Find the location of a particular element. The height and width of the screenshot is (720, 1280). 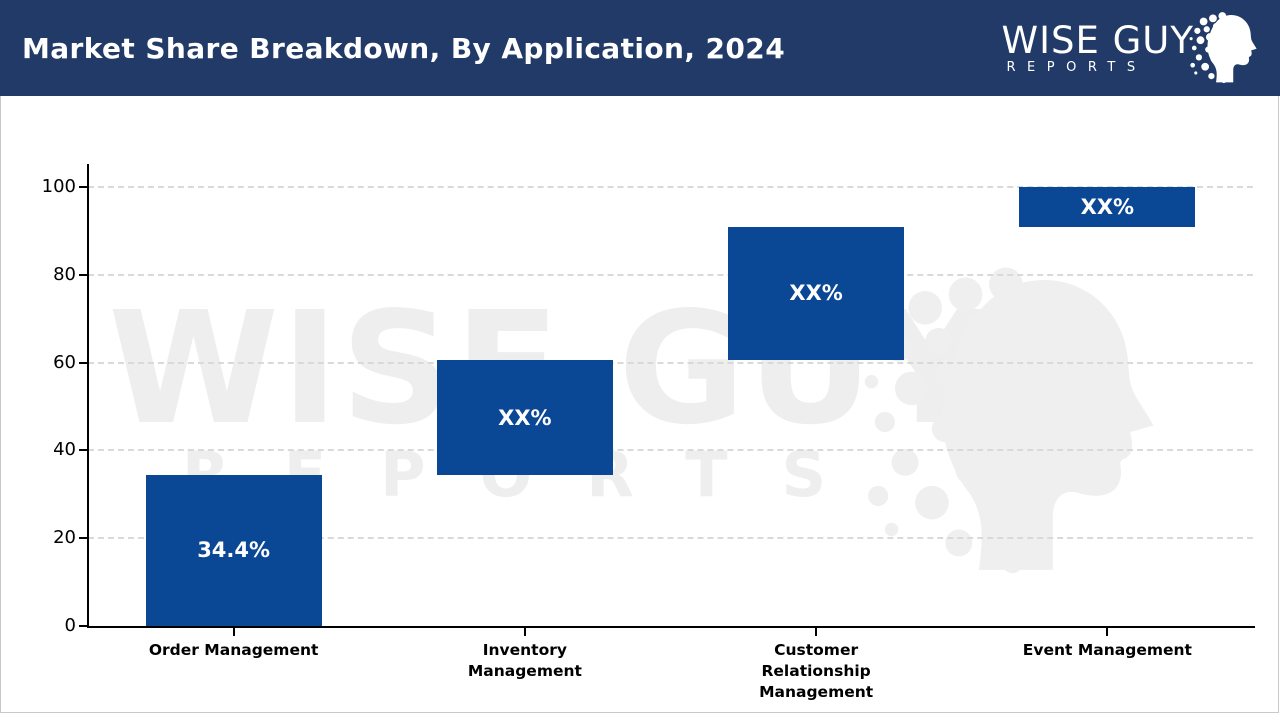

y-axis-line is located at coordinates (88, 395).